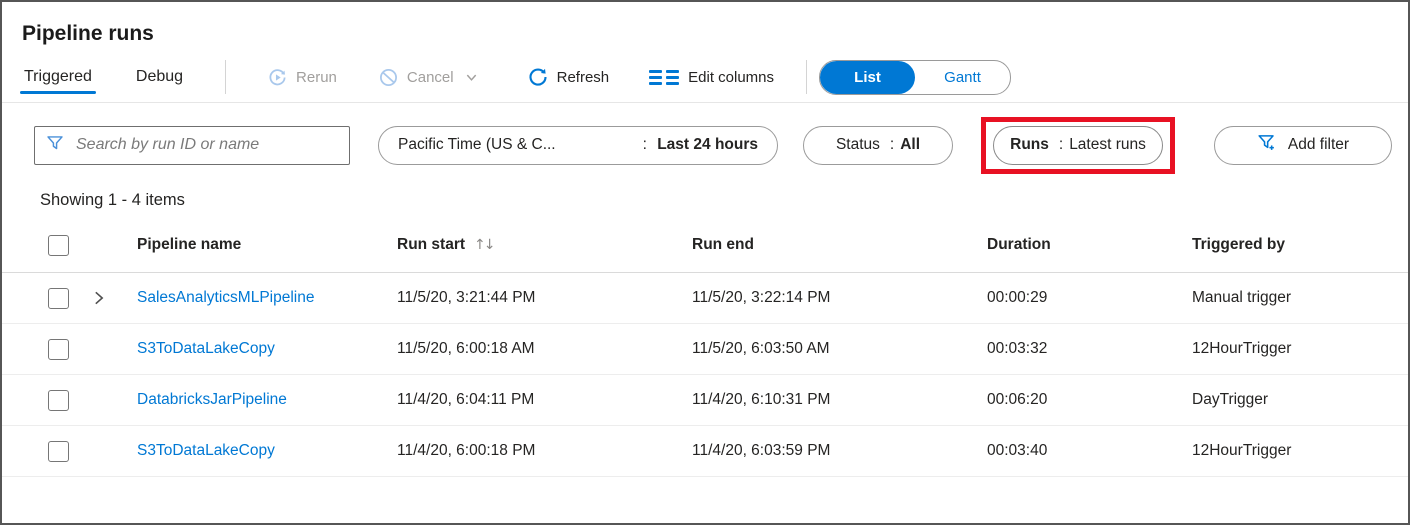 The height and width of the screenshot is (525, 1410). I want to click on sort-icon: ↑↓, so click(485, 245).